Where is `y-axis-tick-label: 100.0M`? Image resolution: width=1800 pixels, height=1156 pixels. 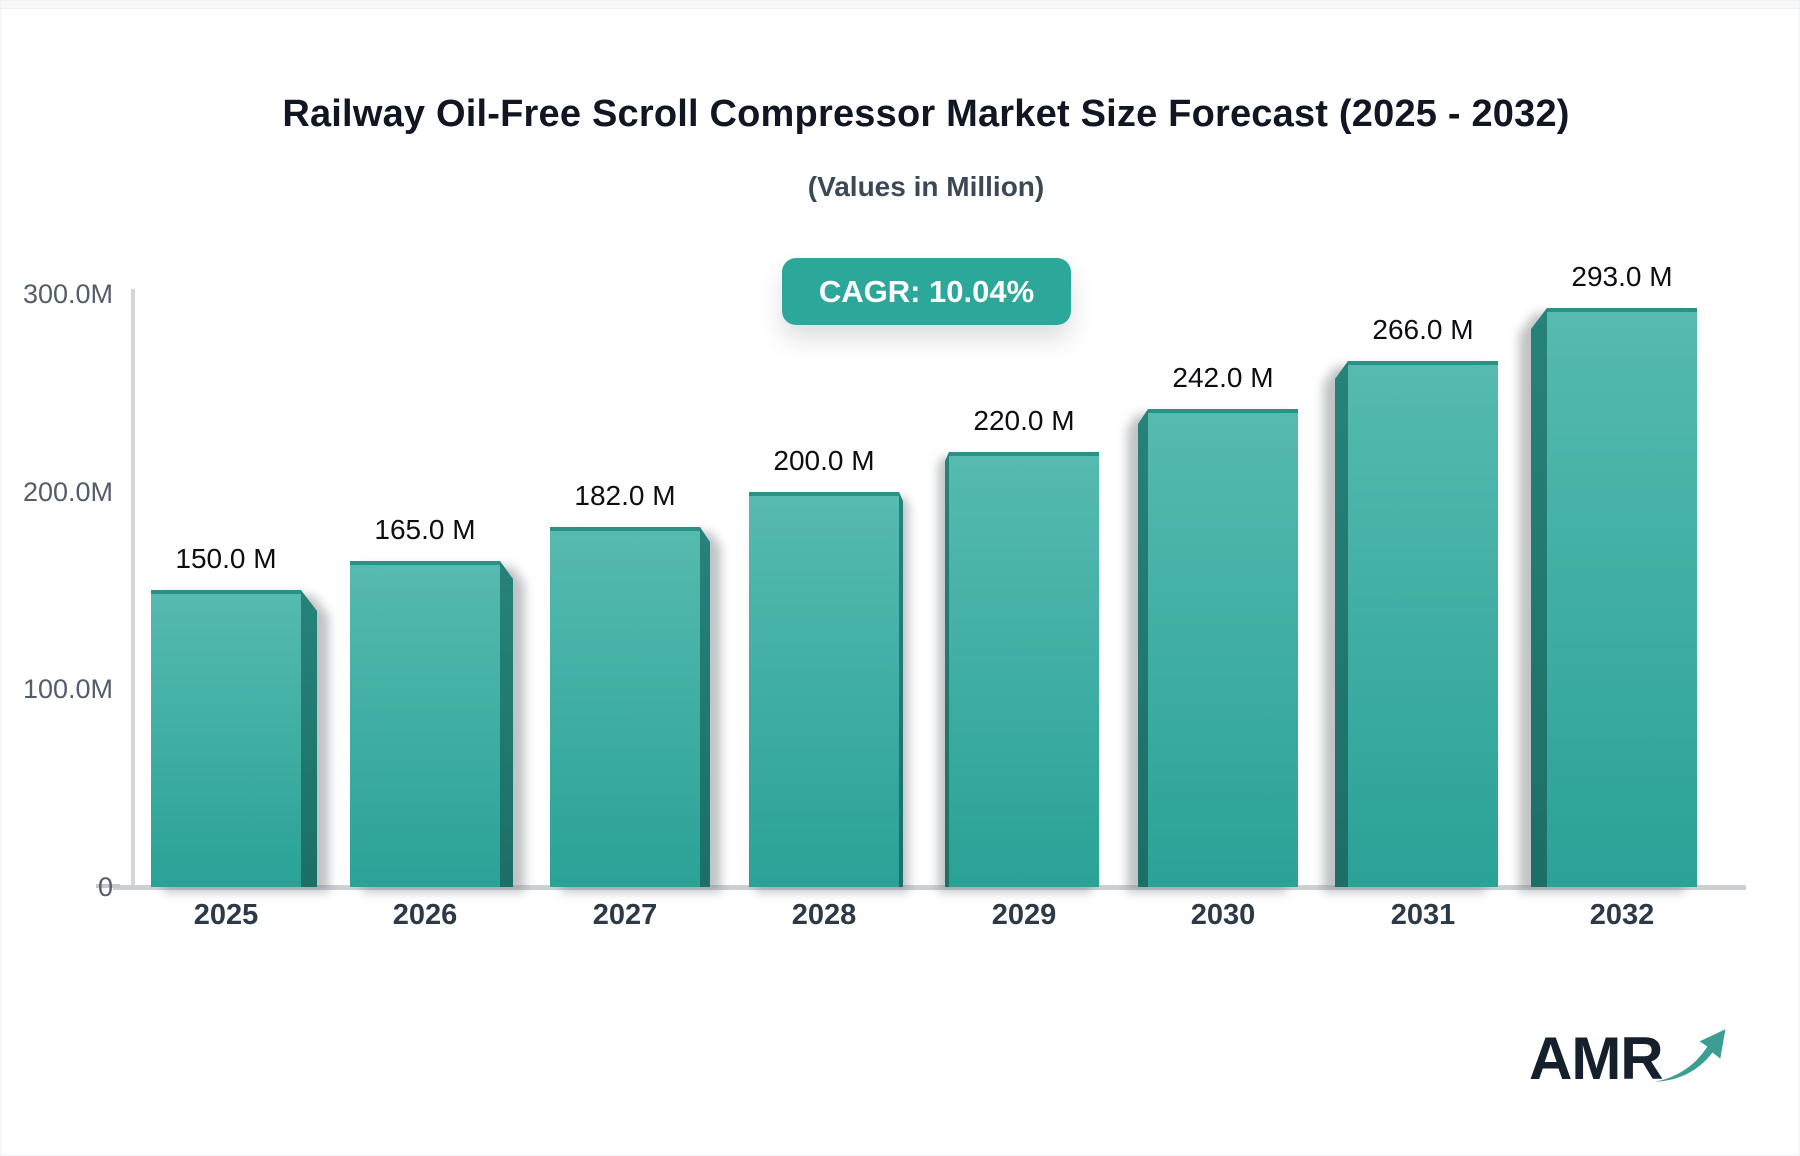
y-axis-tick-label: 100.0M is located at coordinates (67, 689).